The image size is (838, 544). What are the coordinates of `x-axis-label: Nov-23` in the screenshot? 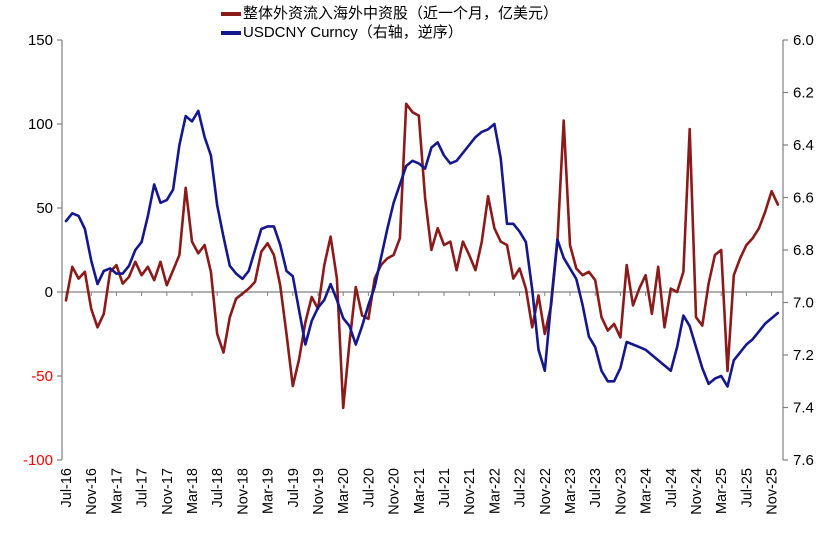 It's located at (621, 491).